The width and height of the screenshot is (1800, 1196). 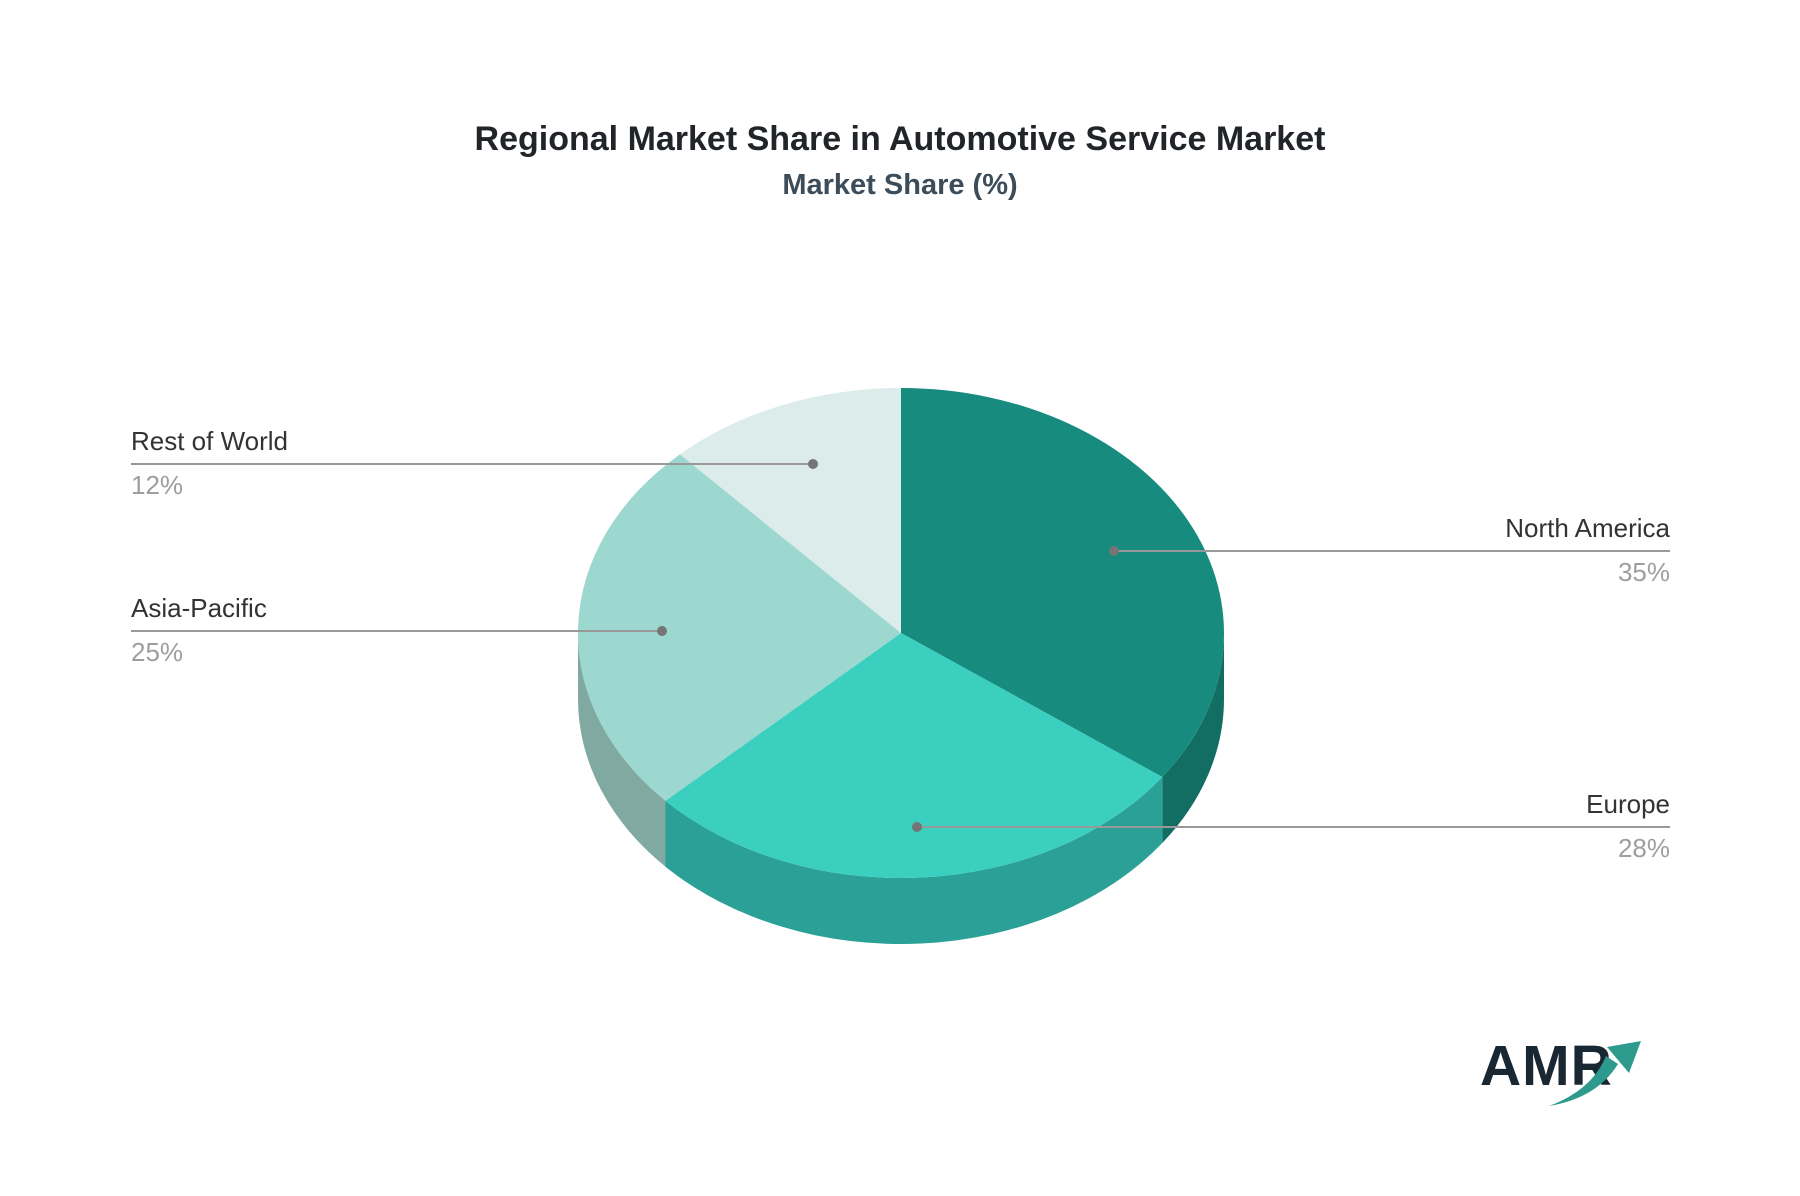 What do you see at coordinates (1587, 528) in the screenshot?
I see `slice-label-north-america: North America` at bounding box center [1587, 528].